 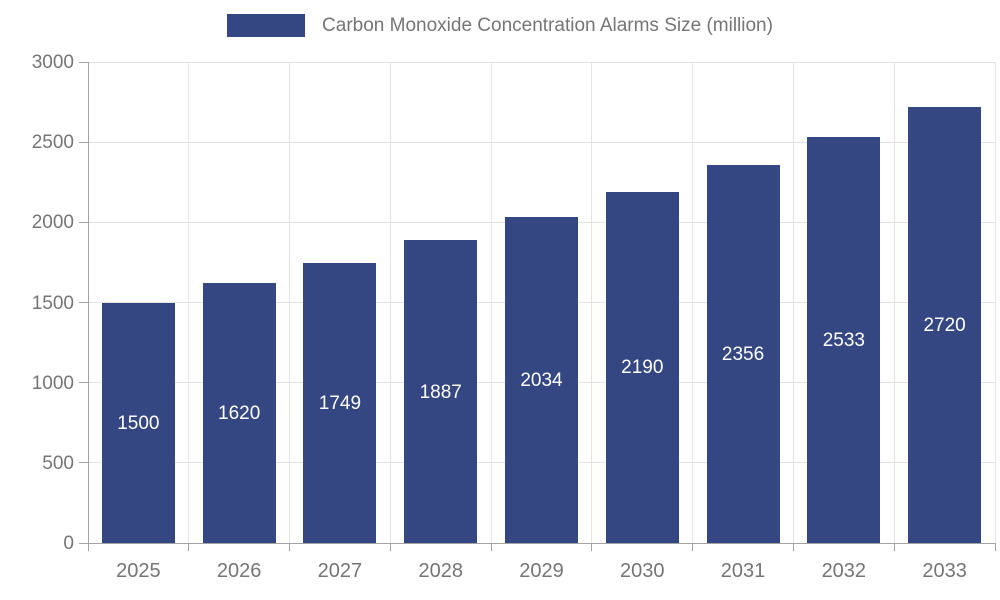 I want to click on bar-value-label: 1749, so click(x=340, y=403).